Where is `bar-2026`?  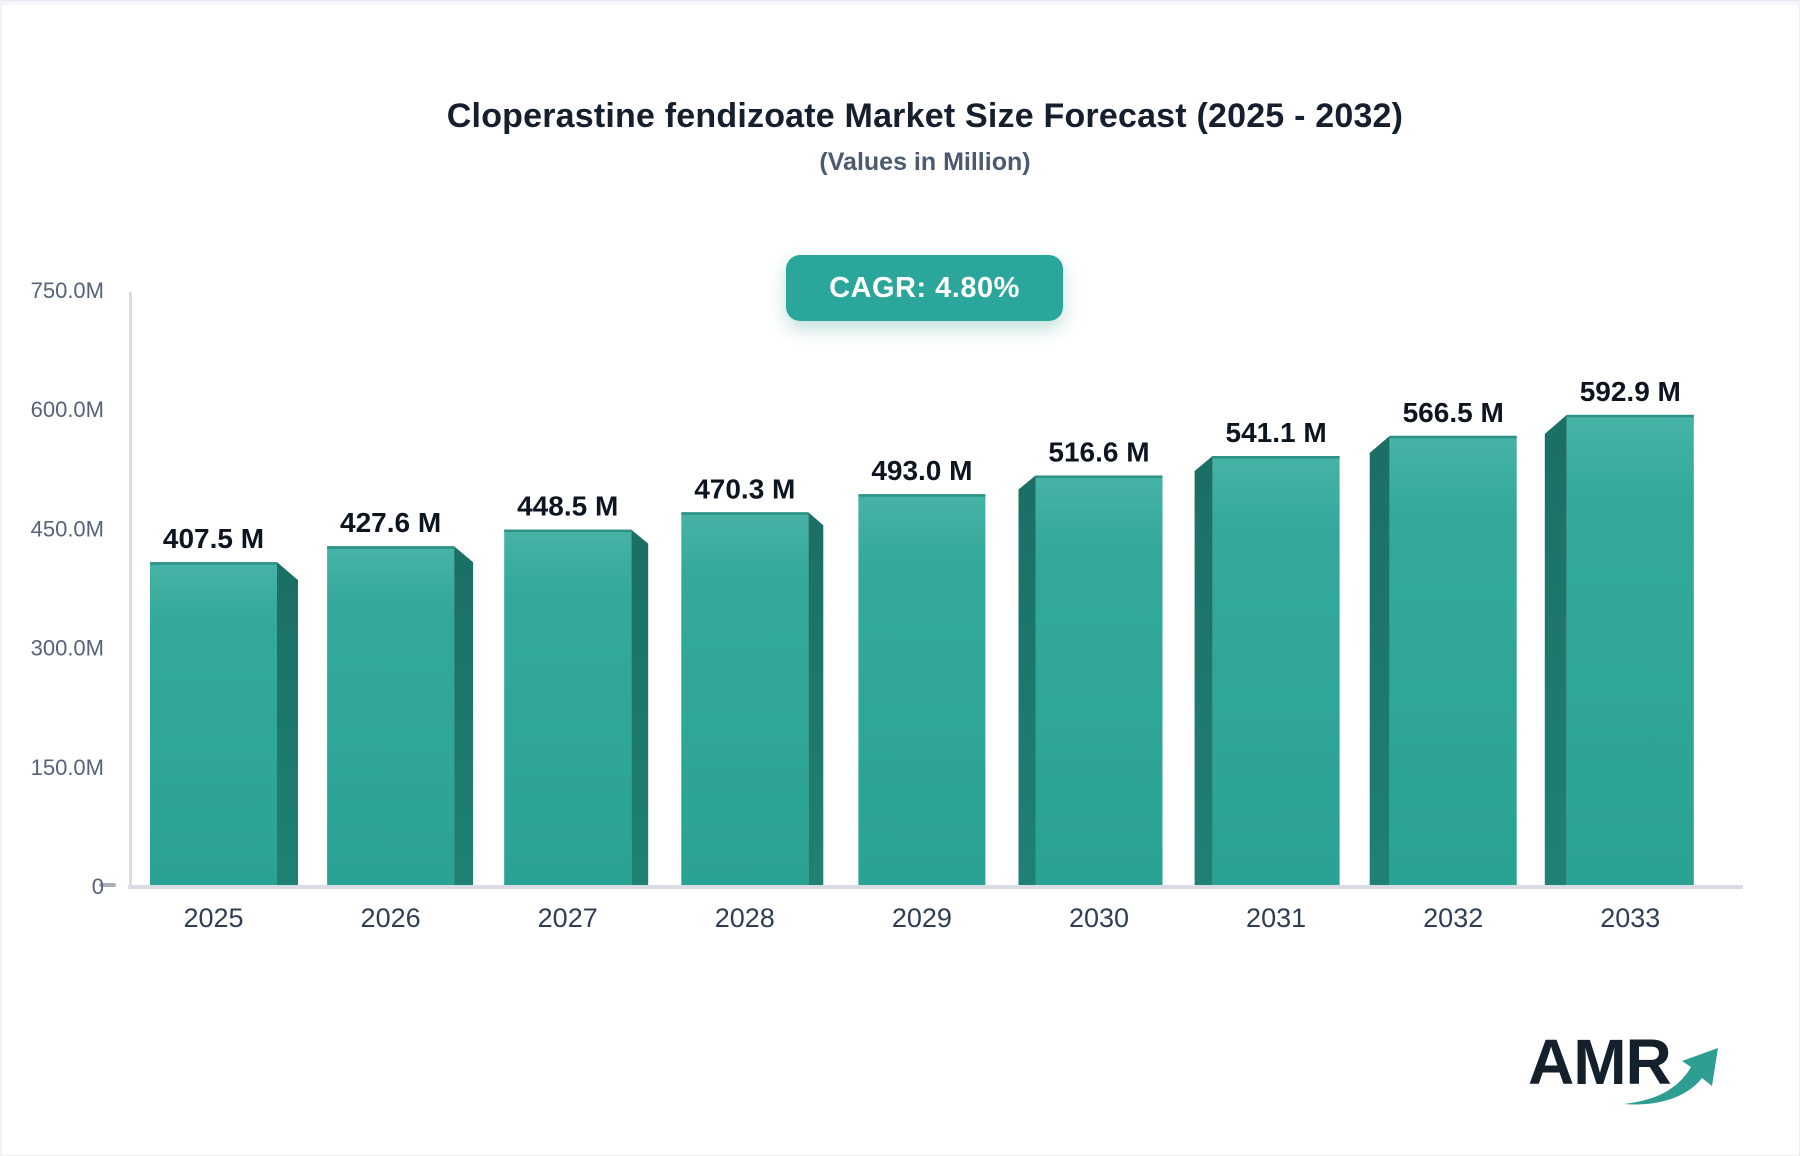 bar-2026 is located at coordinates (400, 716).